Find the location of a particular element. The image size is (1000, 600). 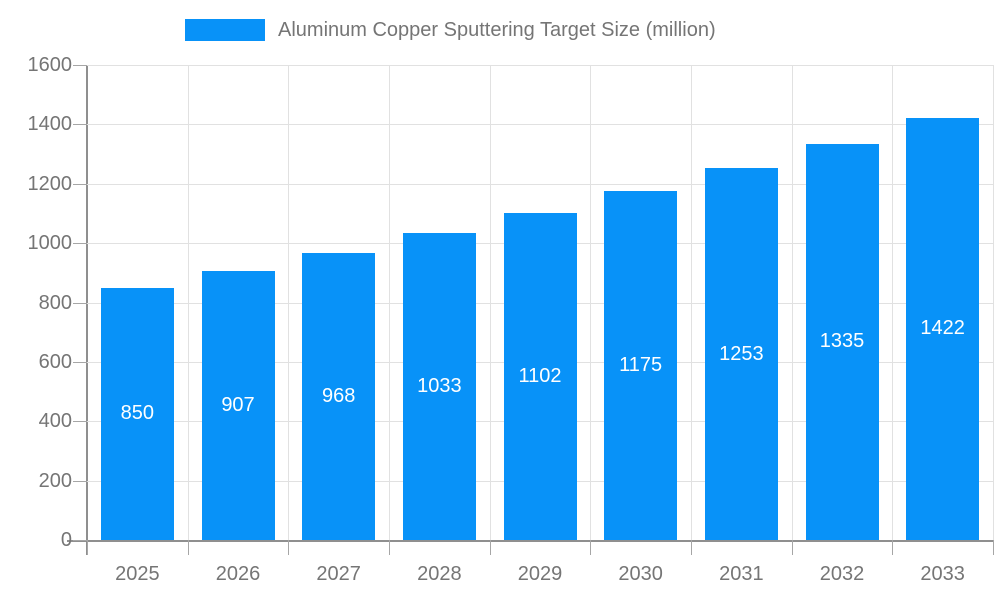

bar: 850 is located at coordinates (137, 413).